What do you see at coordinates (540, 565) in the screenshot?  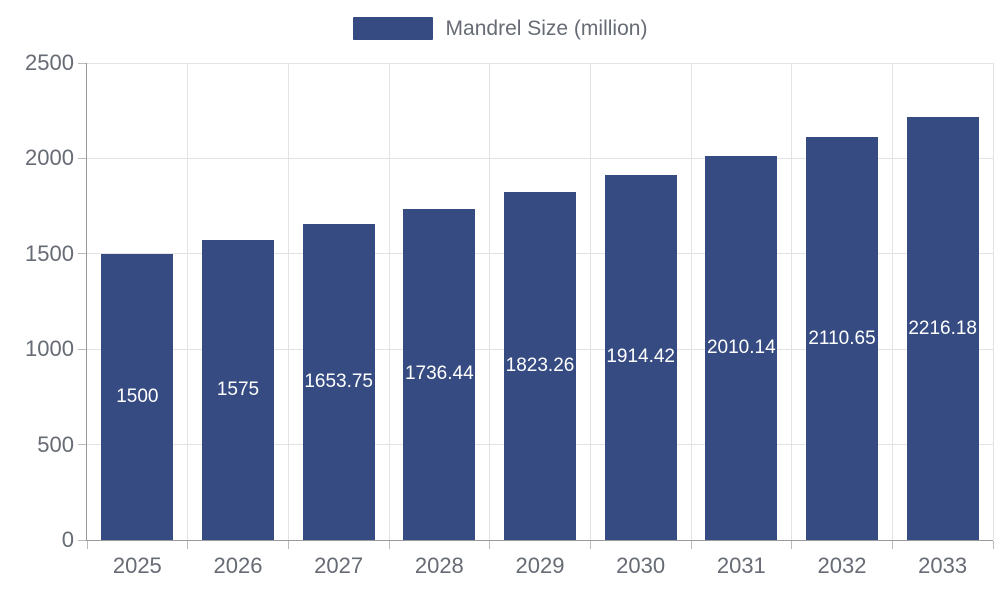 I see `x-tick-label: 2029` at bounding box center [540, 565].